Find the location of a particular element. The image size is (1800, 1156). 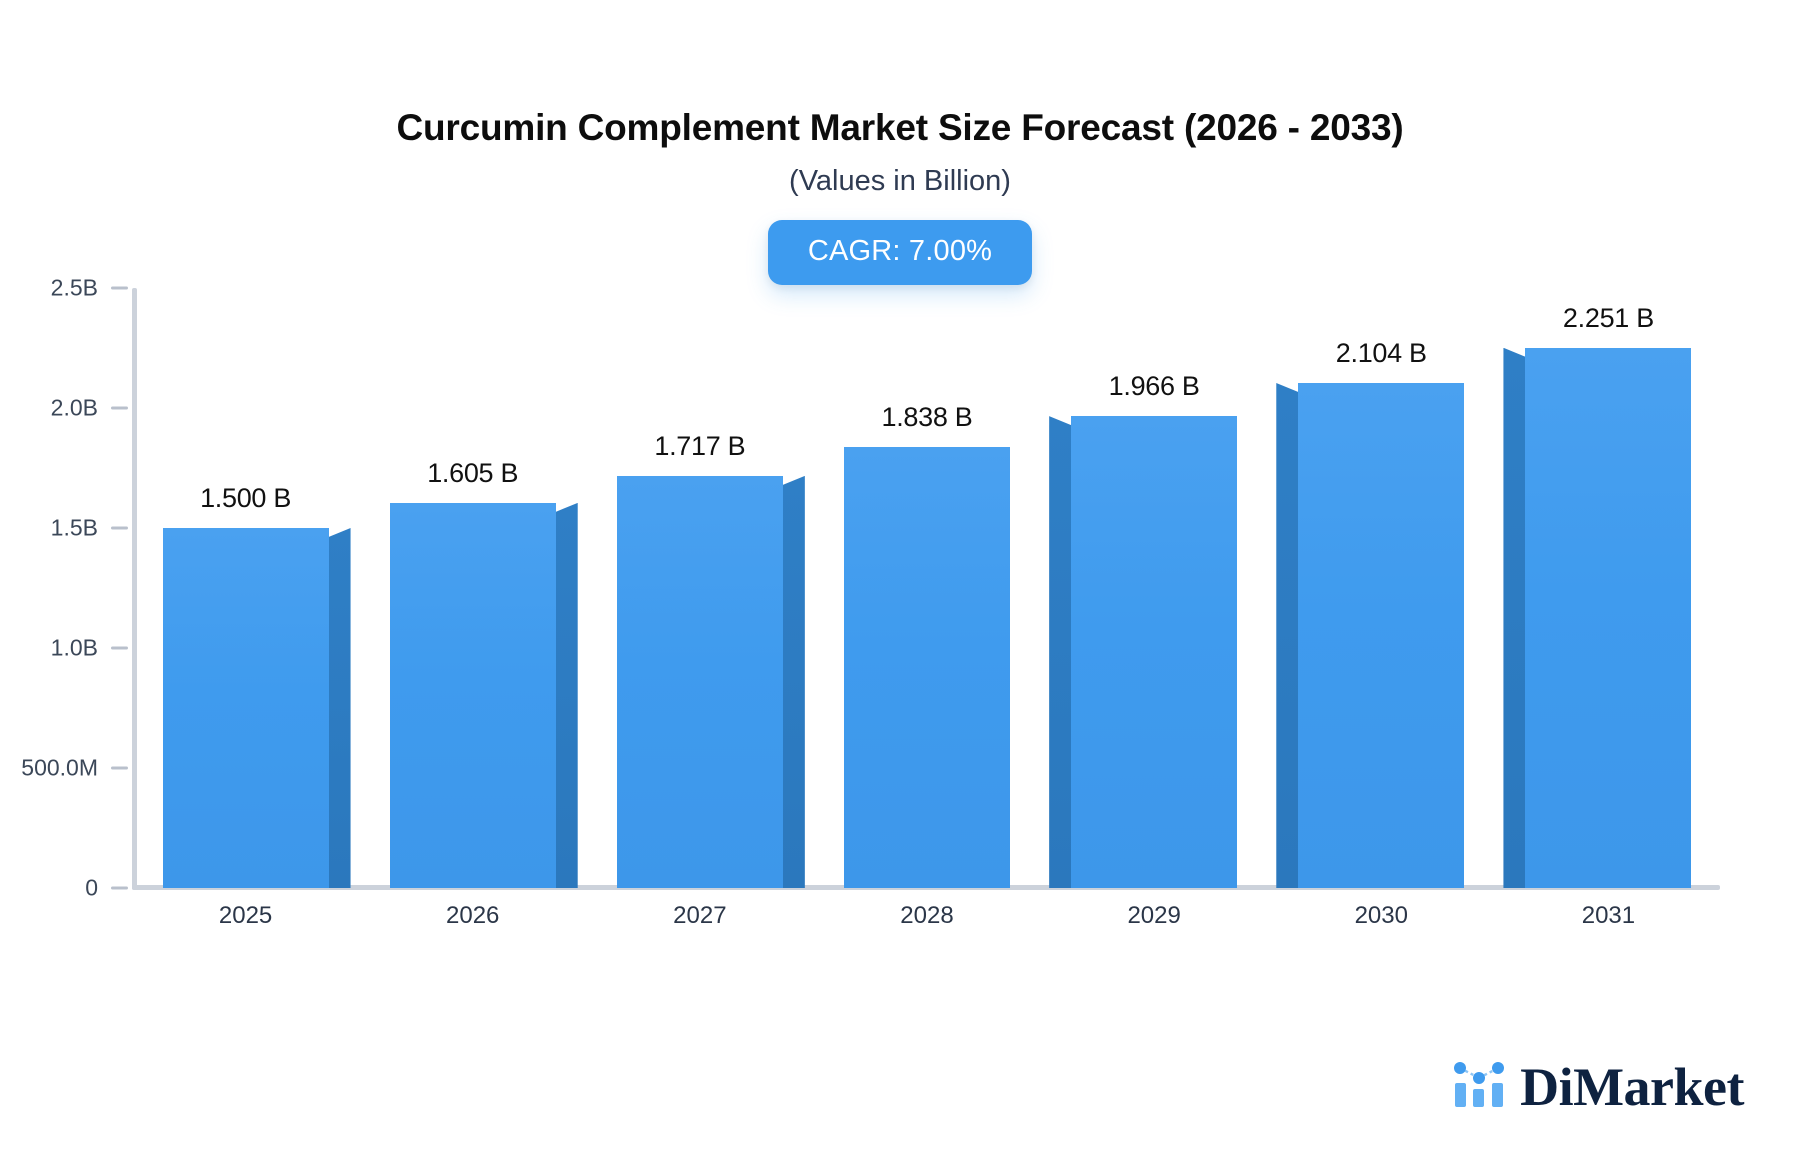

y-axis-tick-label: 0 is located at coordinates (91, 887).